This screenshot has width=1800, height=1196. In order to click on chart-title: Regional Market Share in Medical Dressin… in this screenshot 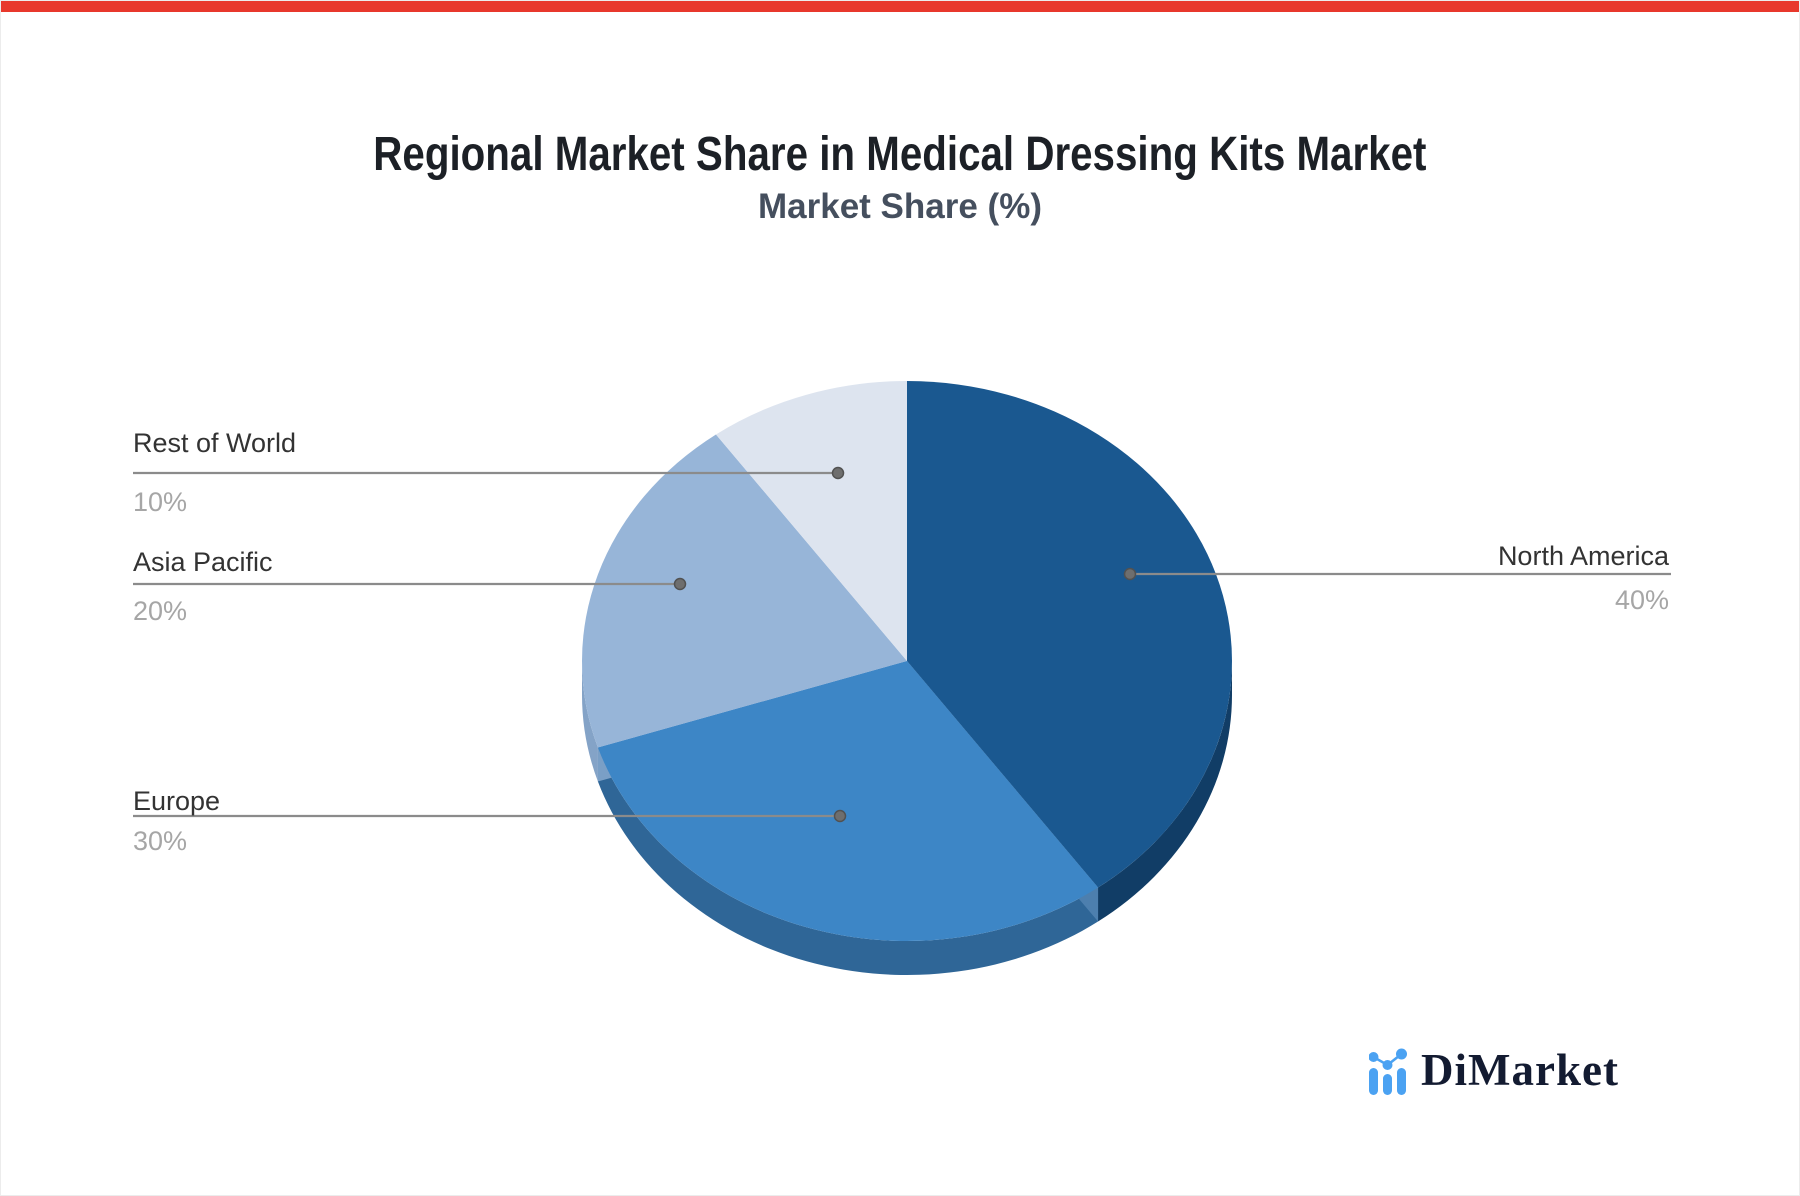, I will do `click(900, 154)`.